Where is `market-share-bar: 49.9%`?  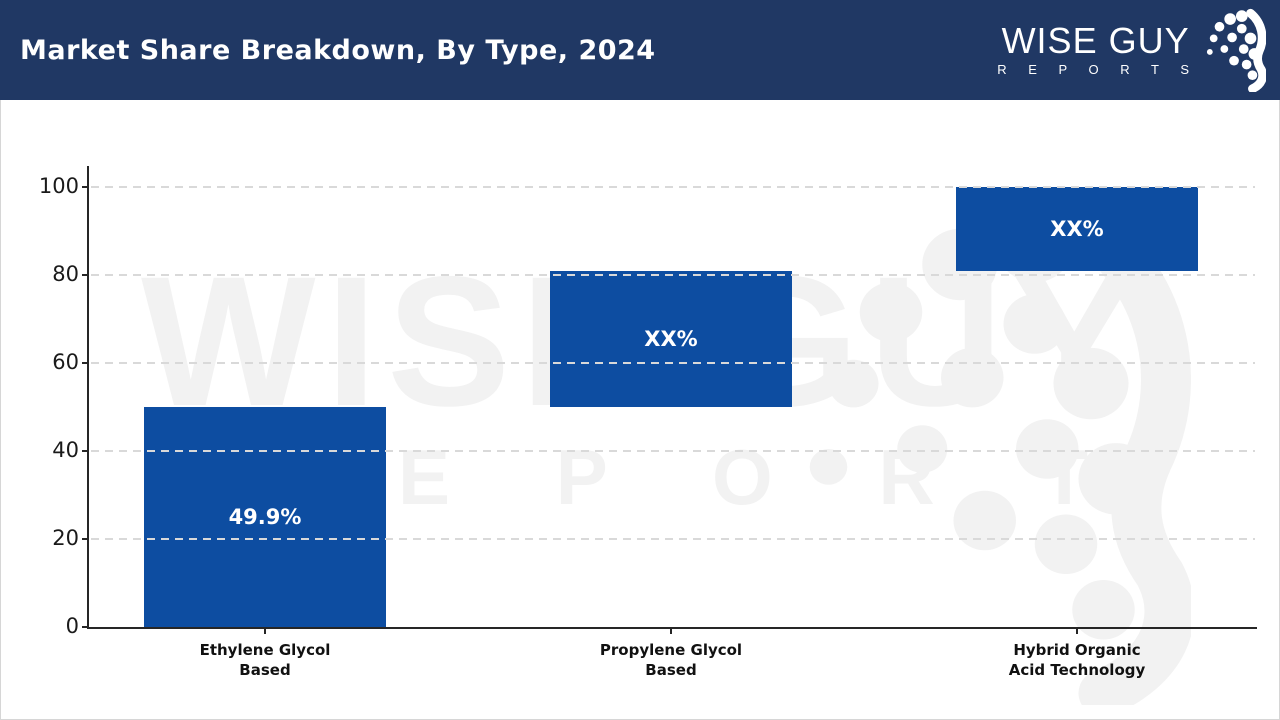 market-share-bar: 49.9% is located at coordinates (265, 517).